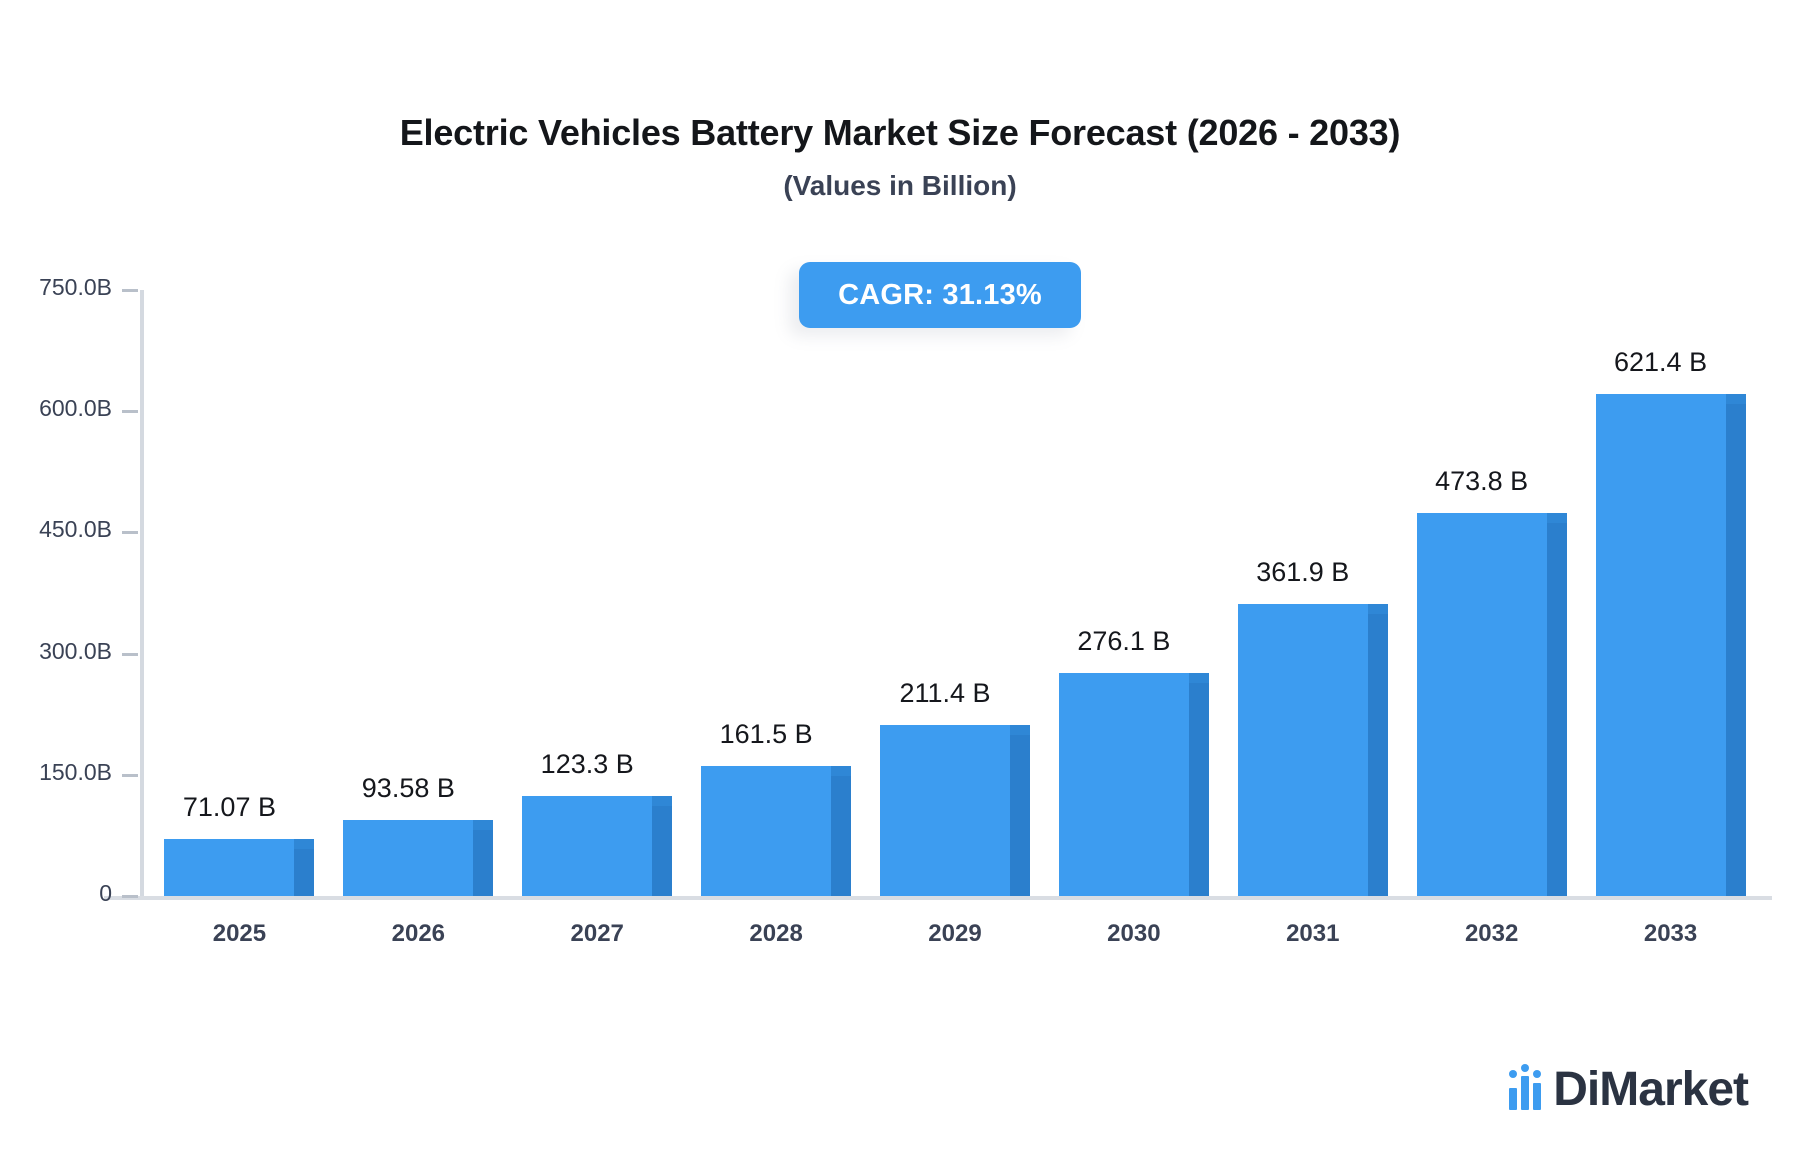 The height and width of the screenshot is (1156, 1800). I want to click on x-axis-tick-2033: 2033, so click(1670, 933).